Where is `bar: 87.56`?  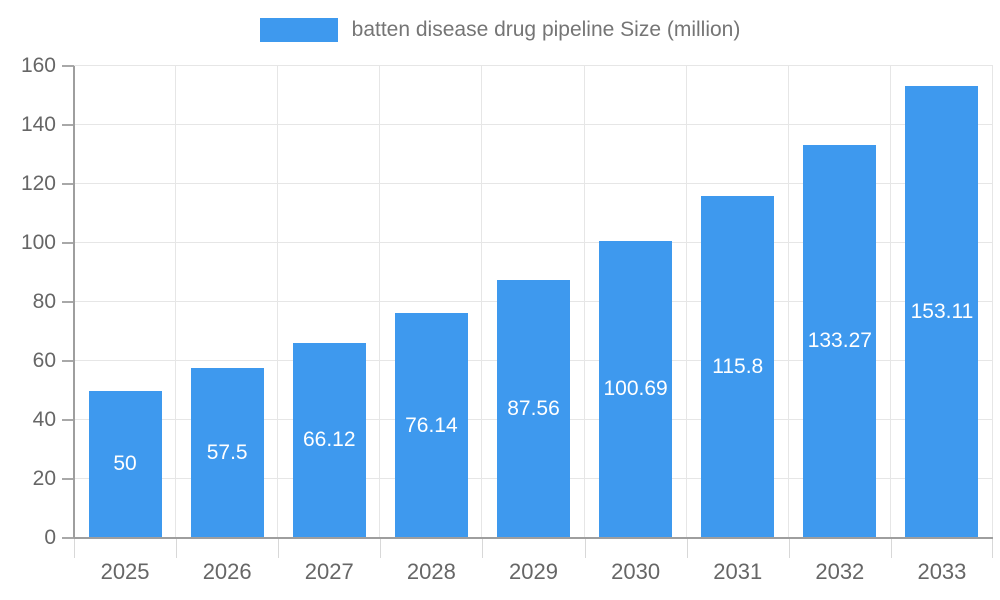
bar: 87.56 is located at coordinates (533, 408).